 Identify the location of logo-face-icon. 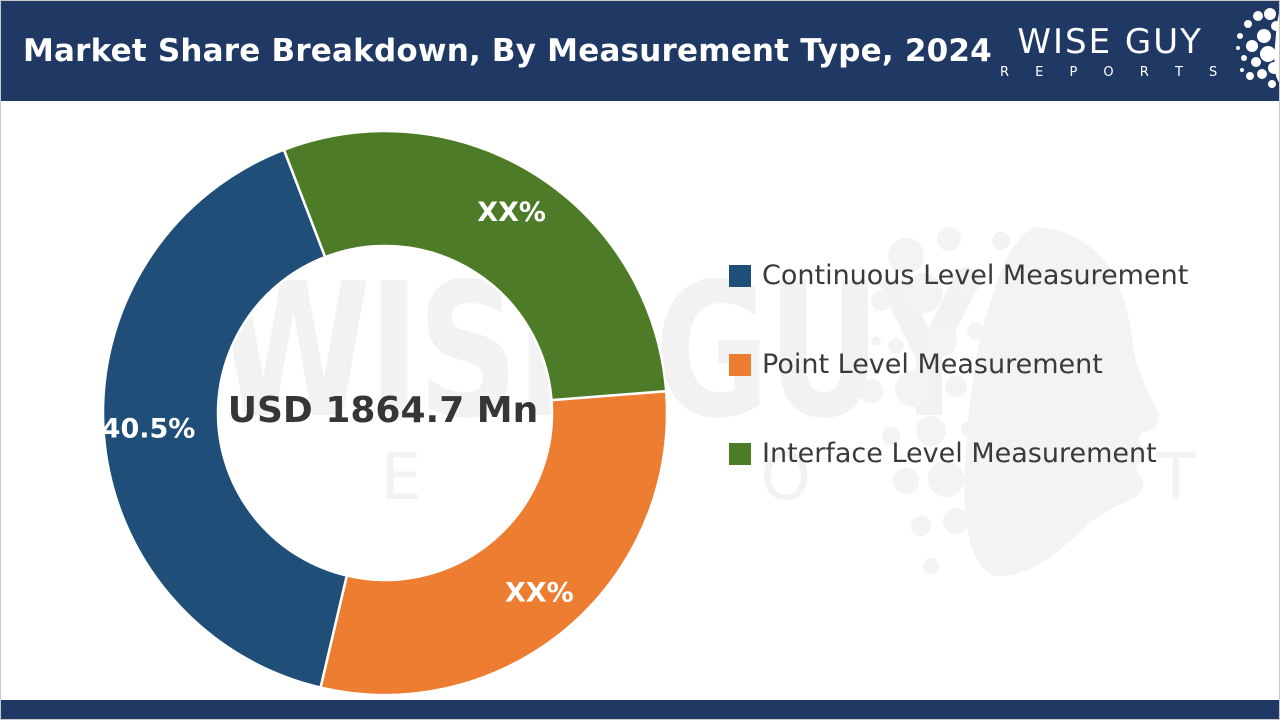
(1257, 48).